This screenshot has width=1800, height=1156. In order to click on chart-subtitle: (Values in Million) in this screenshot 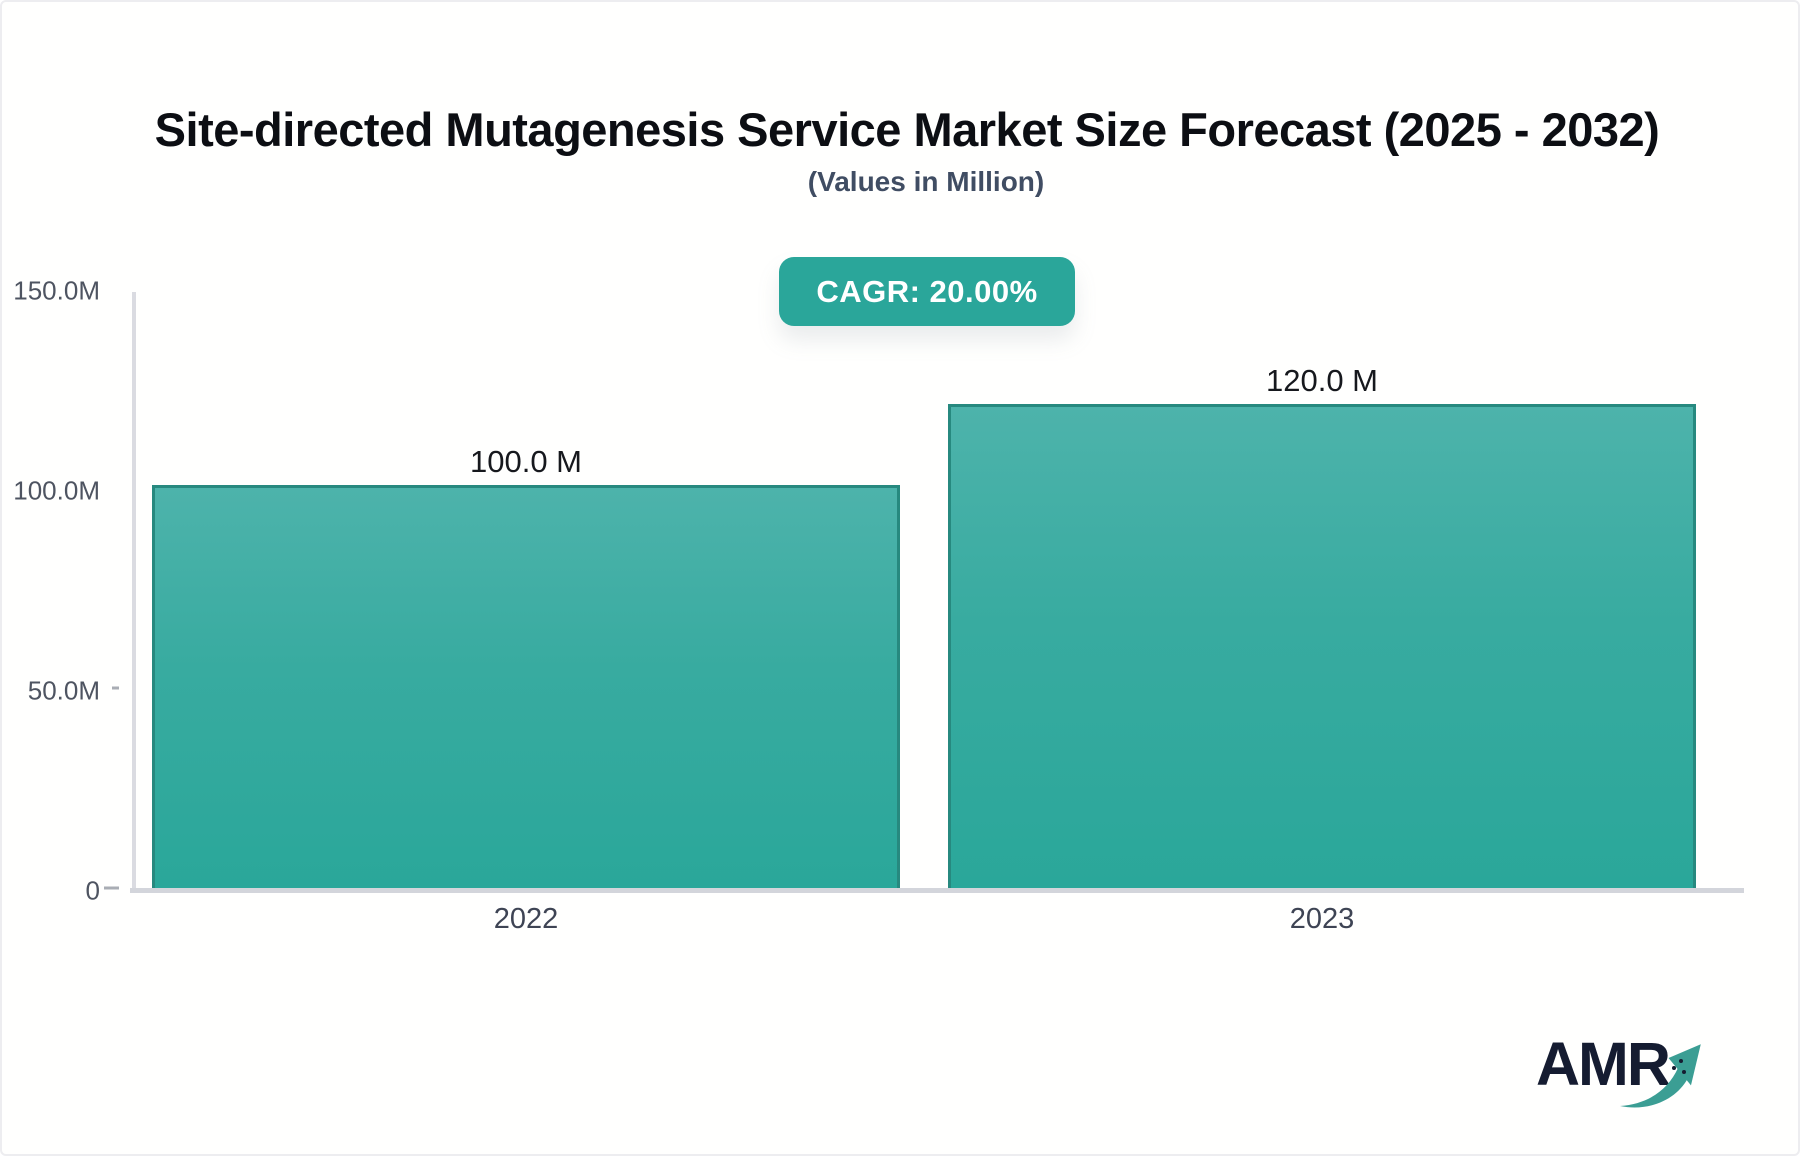, I will do `click(926, 181)`.